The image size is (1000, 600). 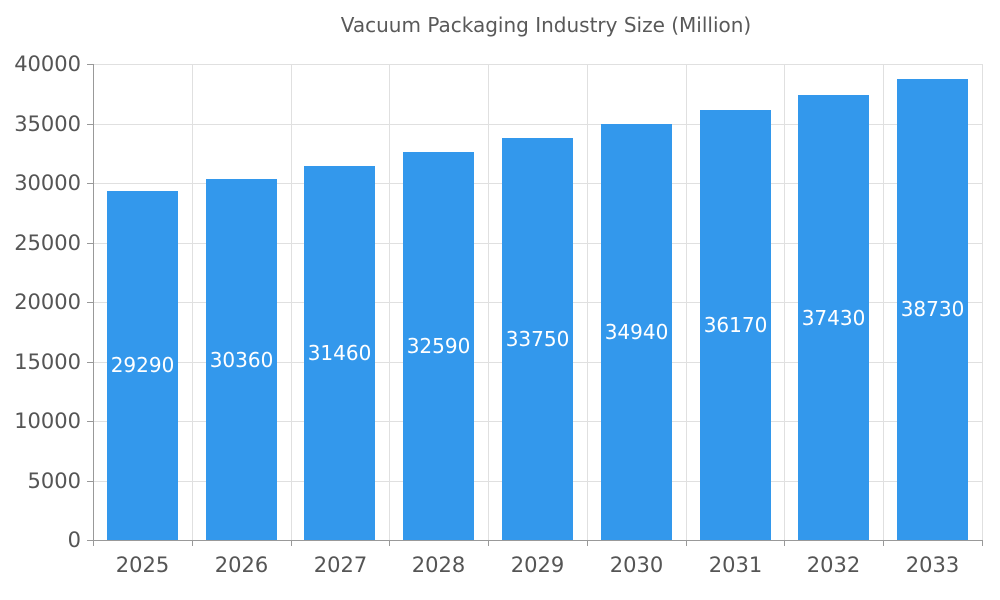 What do you see at coordinates (340, 565) in the screenshot?
I see `x-axis-tick-label: 2027` at bounding box center [340, 565].